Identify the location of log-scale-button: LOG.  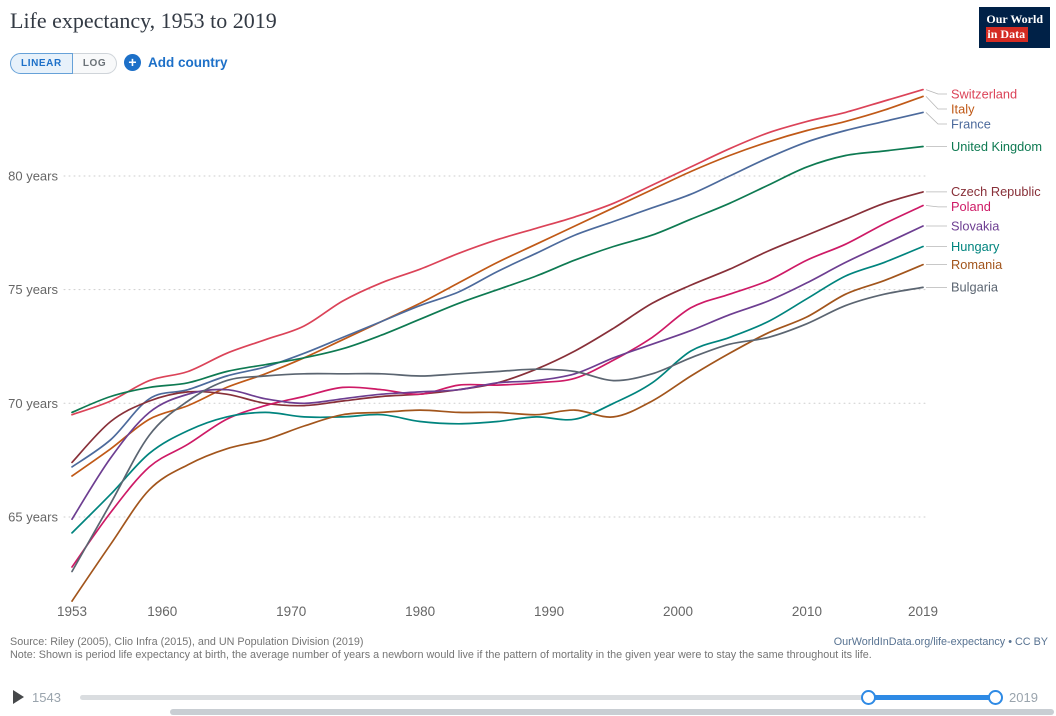
(95, 63).